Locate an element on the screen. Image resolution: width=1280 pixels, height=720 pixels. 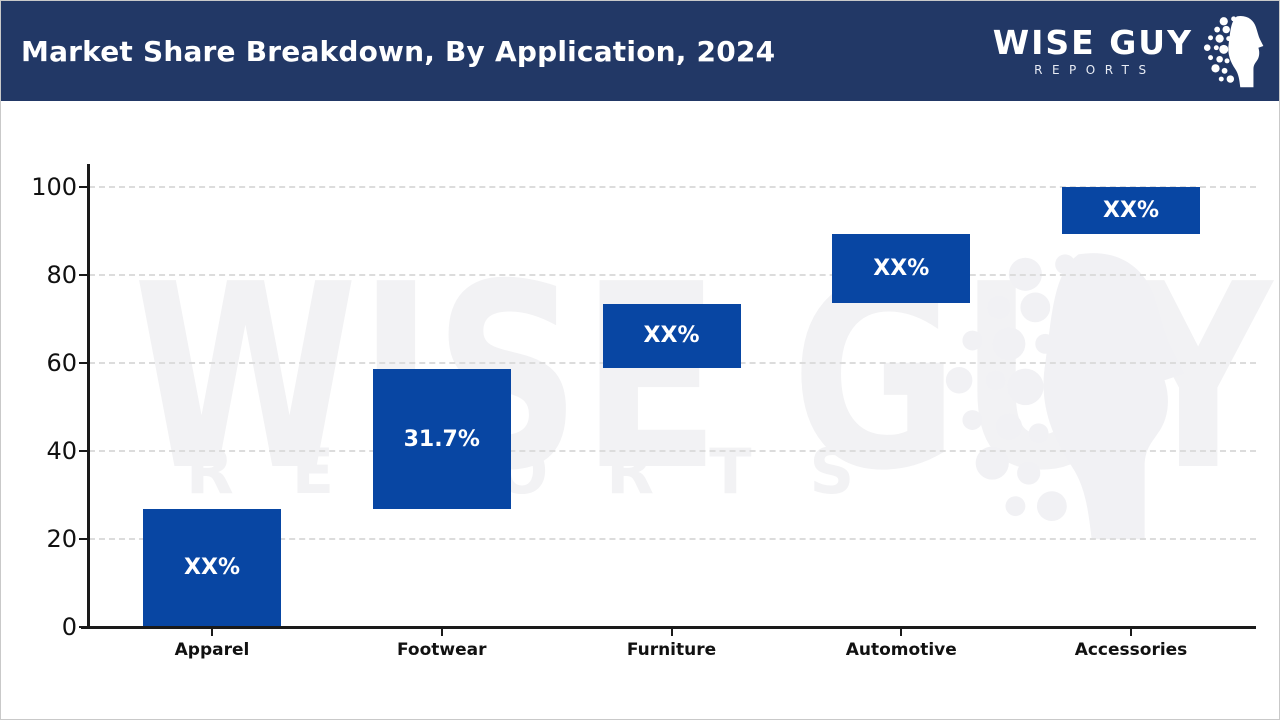
gridline-y20 is located at coordinates (672, 538).